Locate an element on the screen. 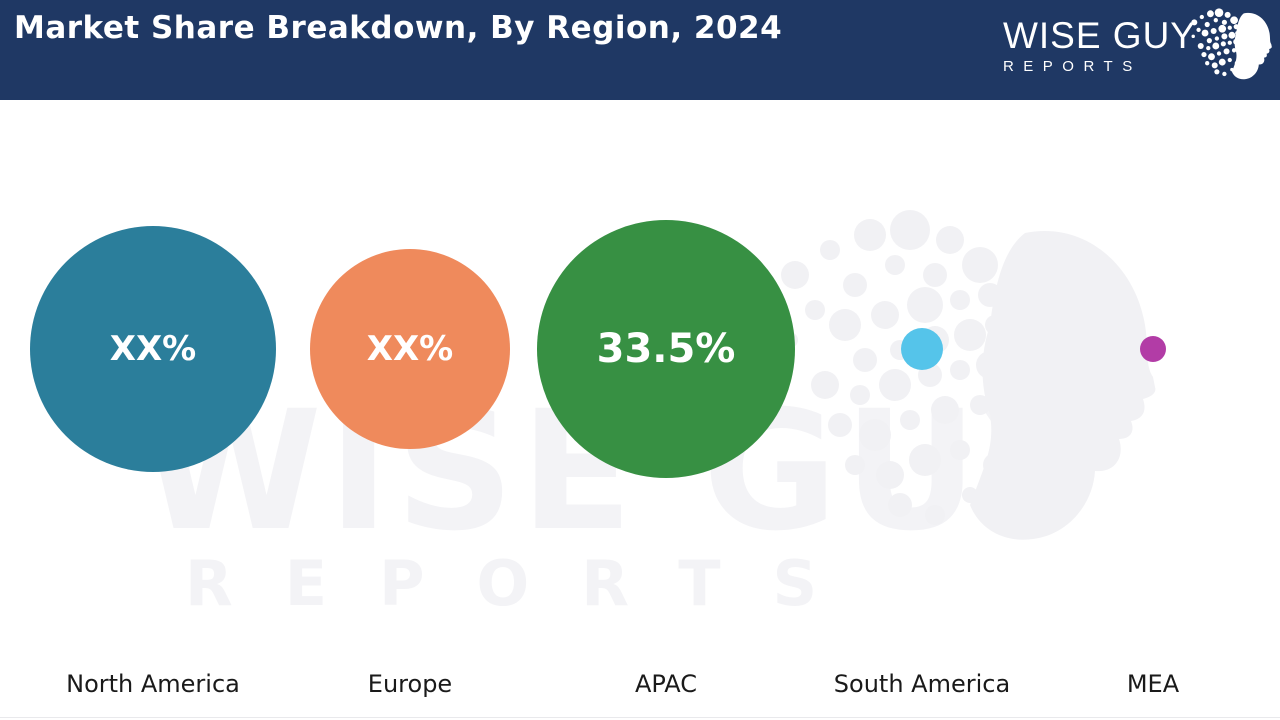 The height and width of the screenshot is (720, 1280). bubble-europe: XX% is located at coordinates (410, 349).